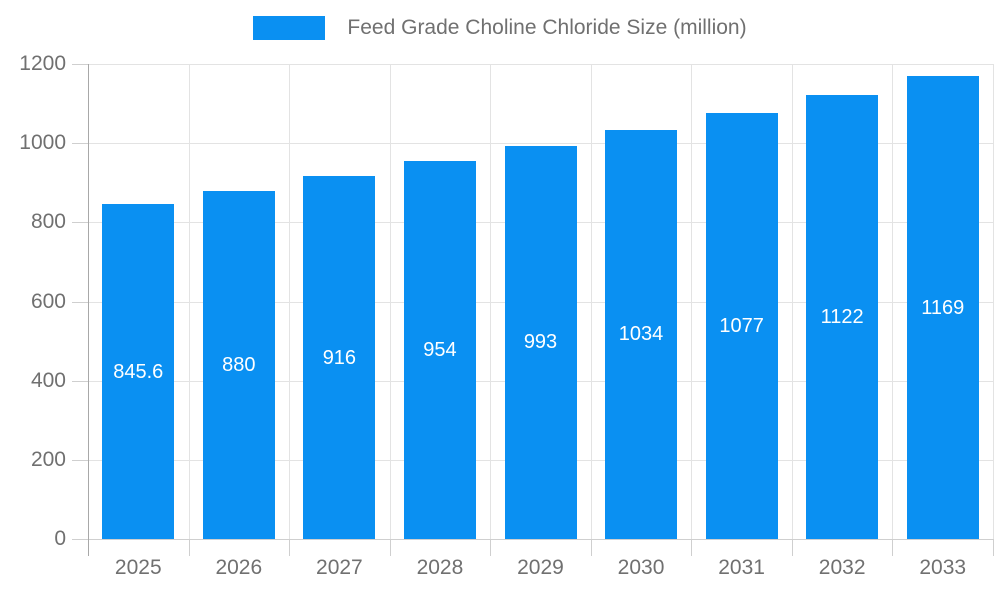 Image resolution: width=1000 pixels, height=600 pixels. Describe the element at coordinates (540, 567) in the screenshot. I see `x-tick-label: 2029` at that location.